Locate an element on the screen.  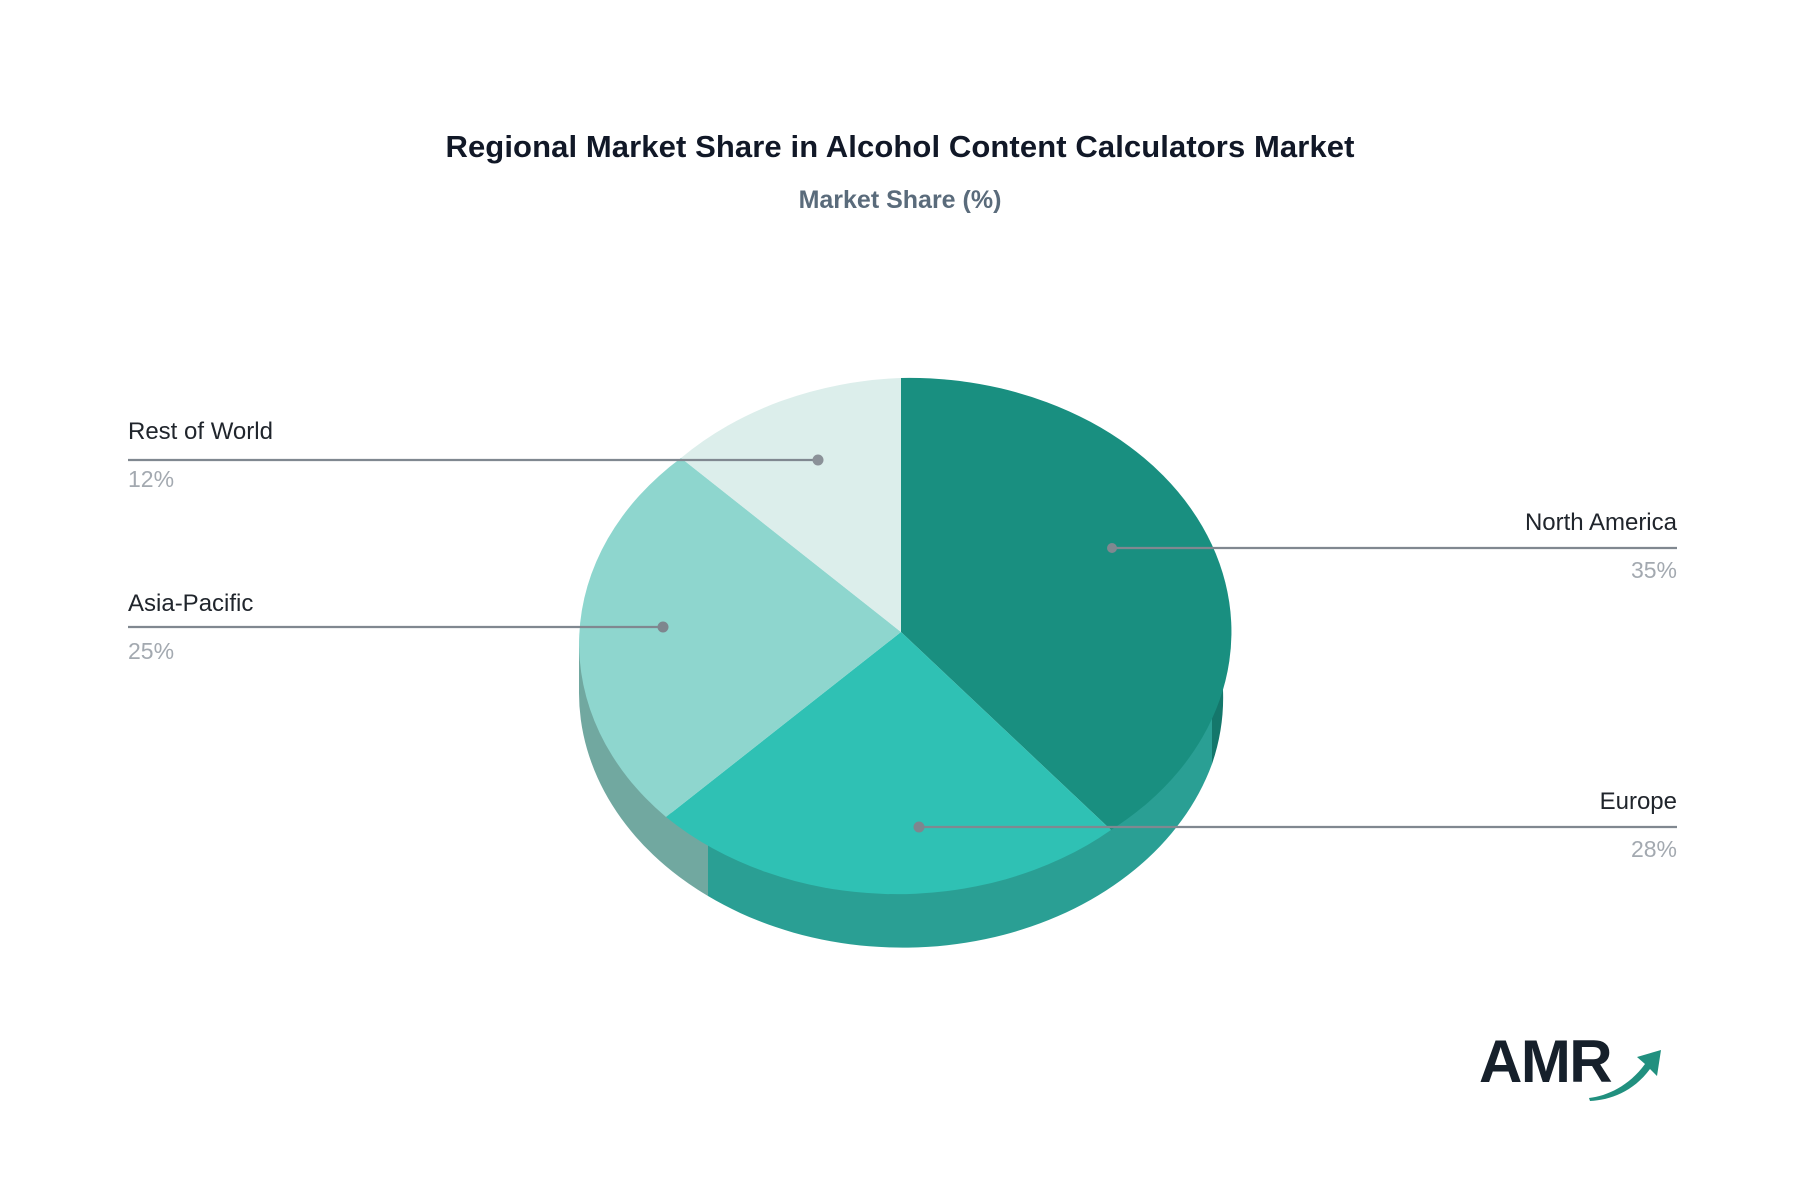
callout-label-rest-of-world: Rest of World is located at coordinates (200, 431).